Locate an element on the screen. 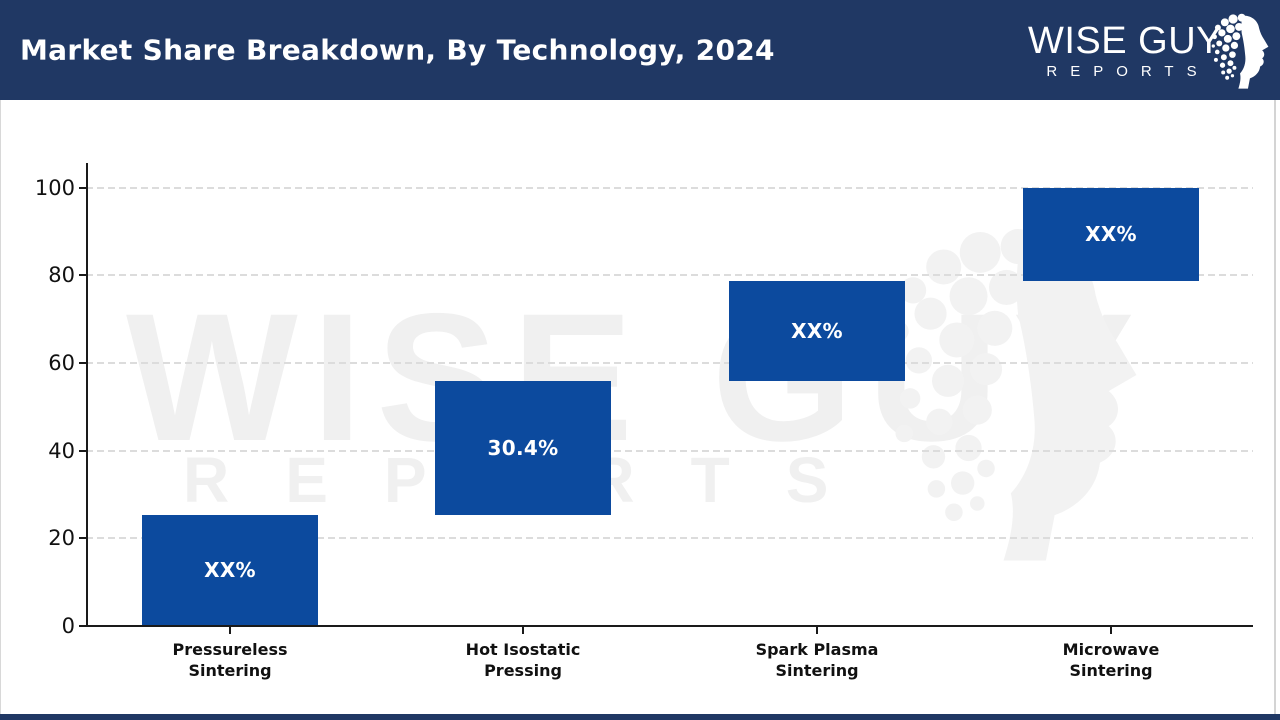  category-label: Spark Plasma Sintering is located at coordinates (817, 660).